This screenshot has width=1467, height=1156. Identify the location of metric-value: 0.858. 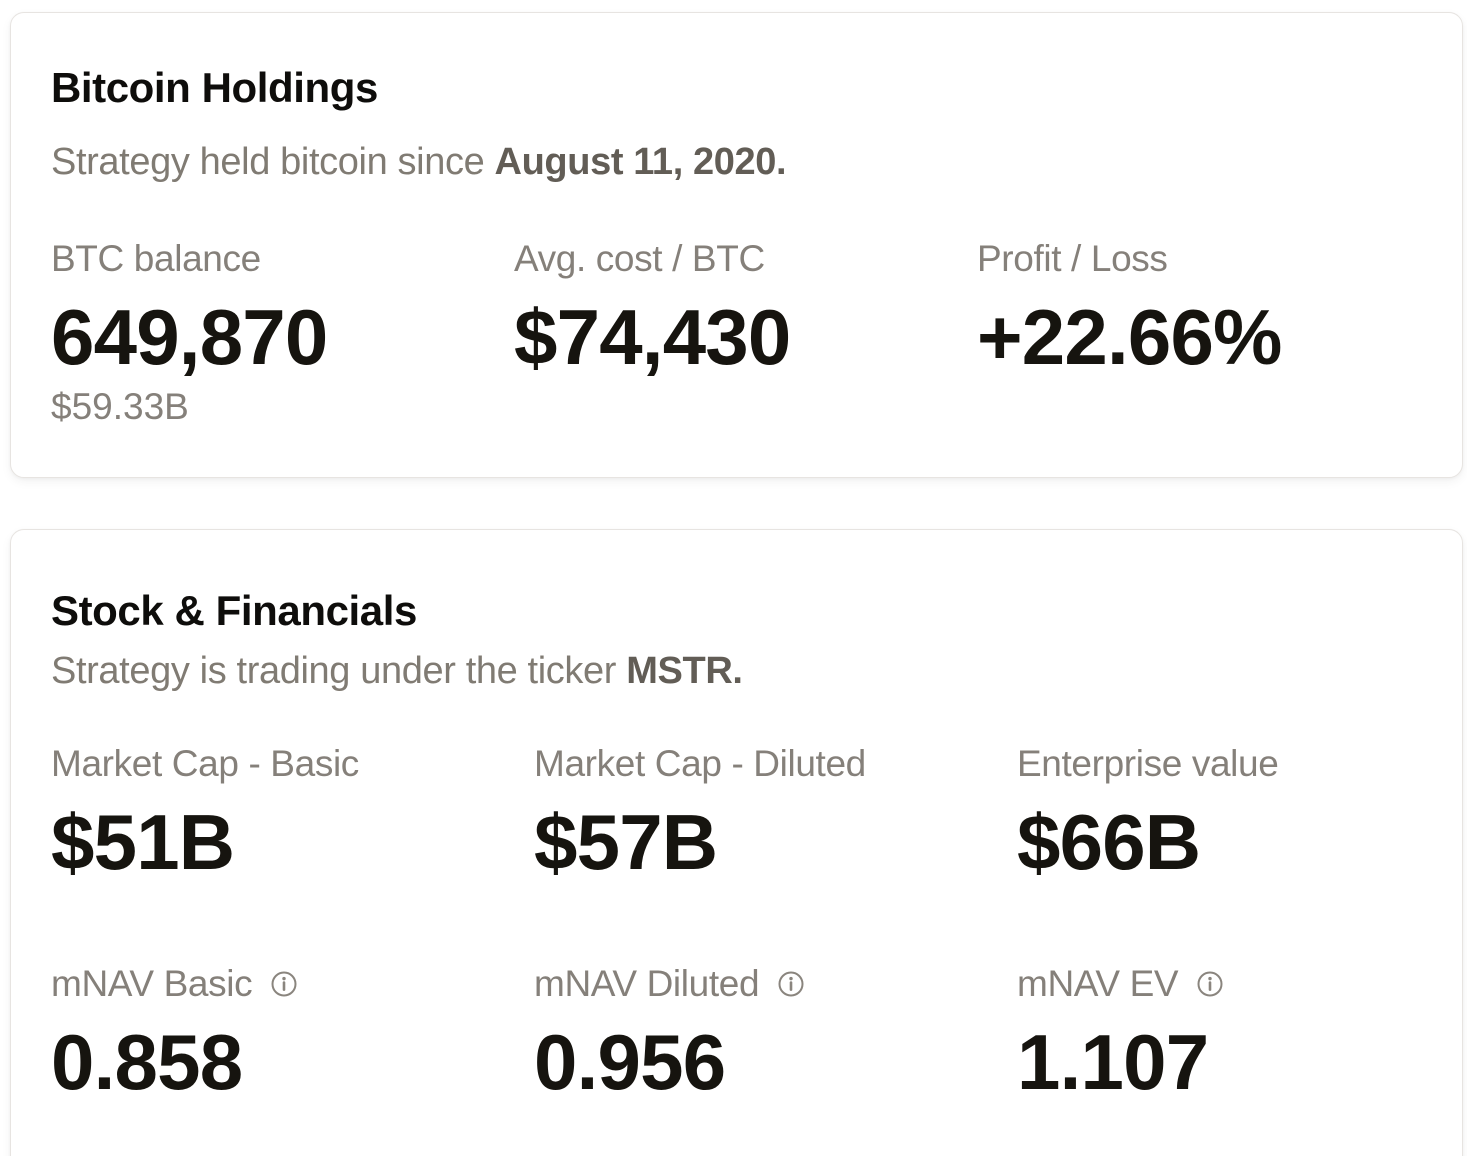
(147, 1062).